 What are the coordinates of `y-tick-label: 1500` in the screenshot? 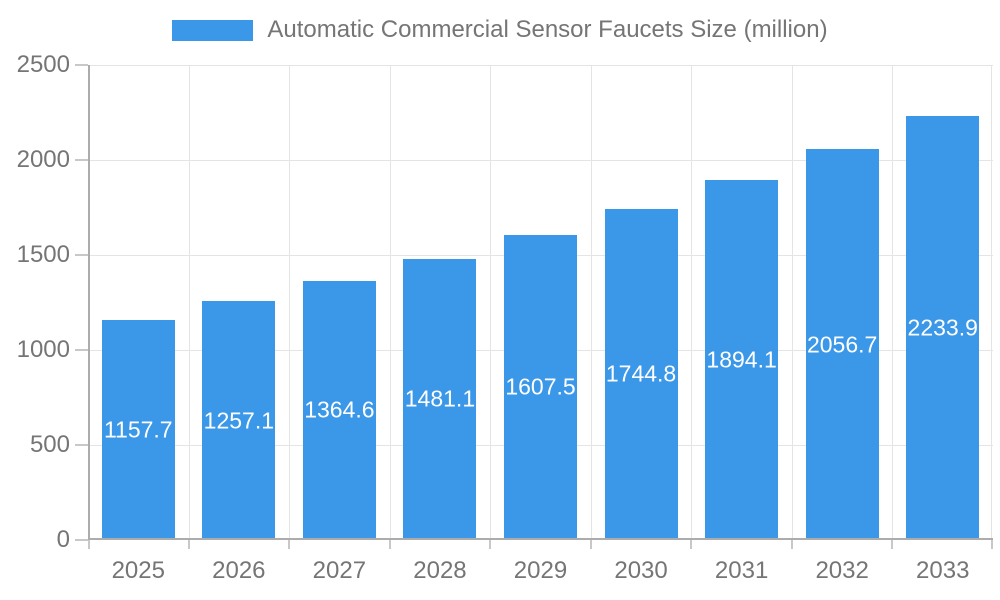 It's located at (43, 254).